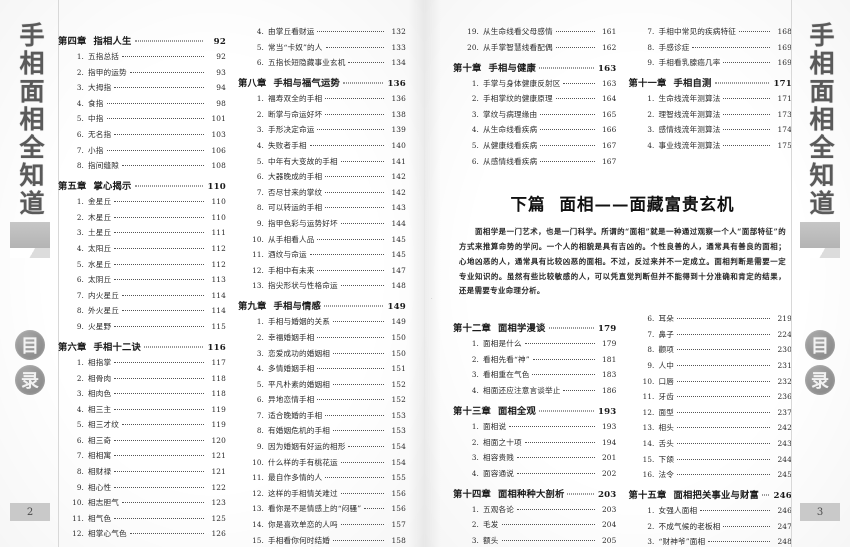  Describe the element at coordinates (535, 161) in the screenshot. I see `toc-entry-row: 6. 从感情线看疾病 167` at that location.